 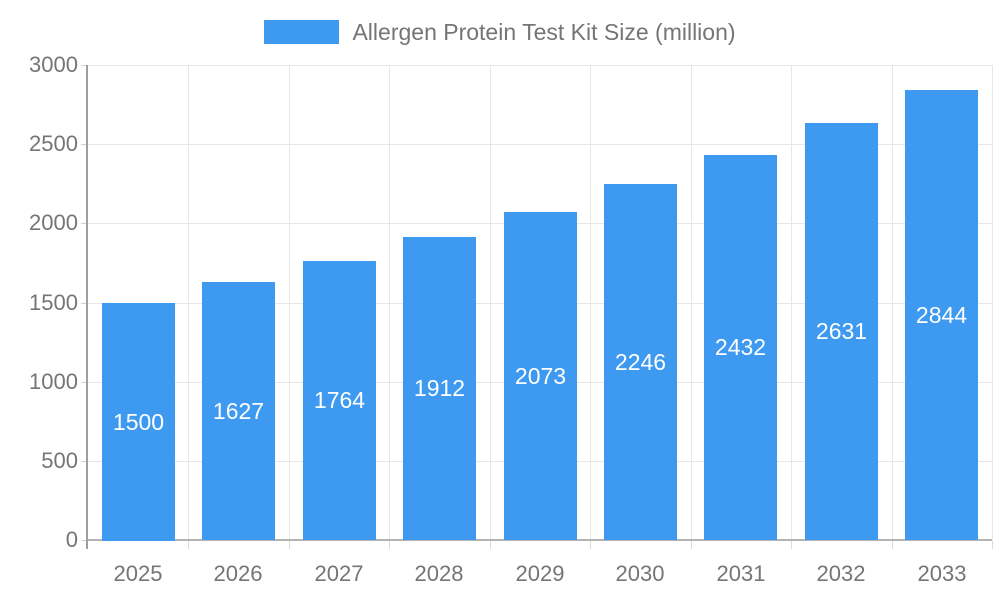 What do you see at coordinates (138, 573) in the screenshot?
I see `x-axis-tick-label: 2025` at bounding box center [138, 573].